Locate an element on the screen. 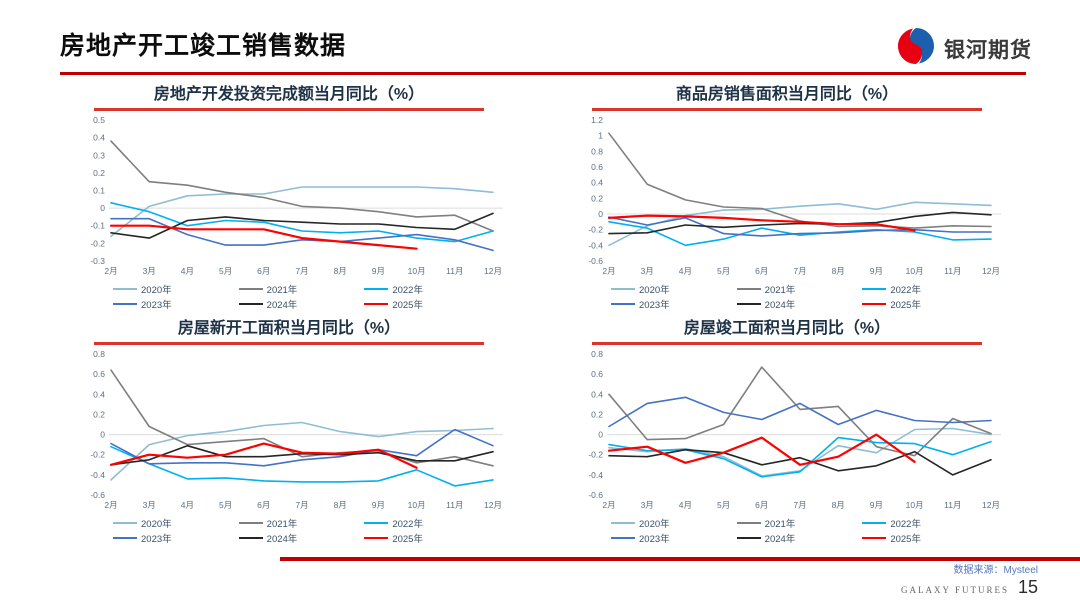 The height and width of the screenshot is (608, 1080). svg-text: 8月 is located at coordinates (340, 271).